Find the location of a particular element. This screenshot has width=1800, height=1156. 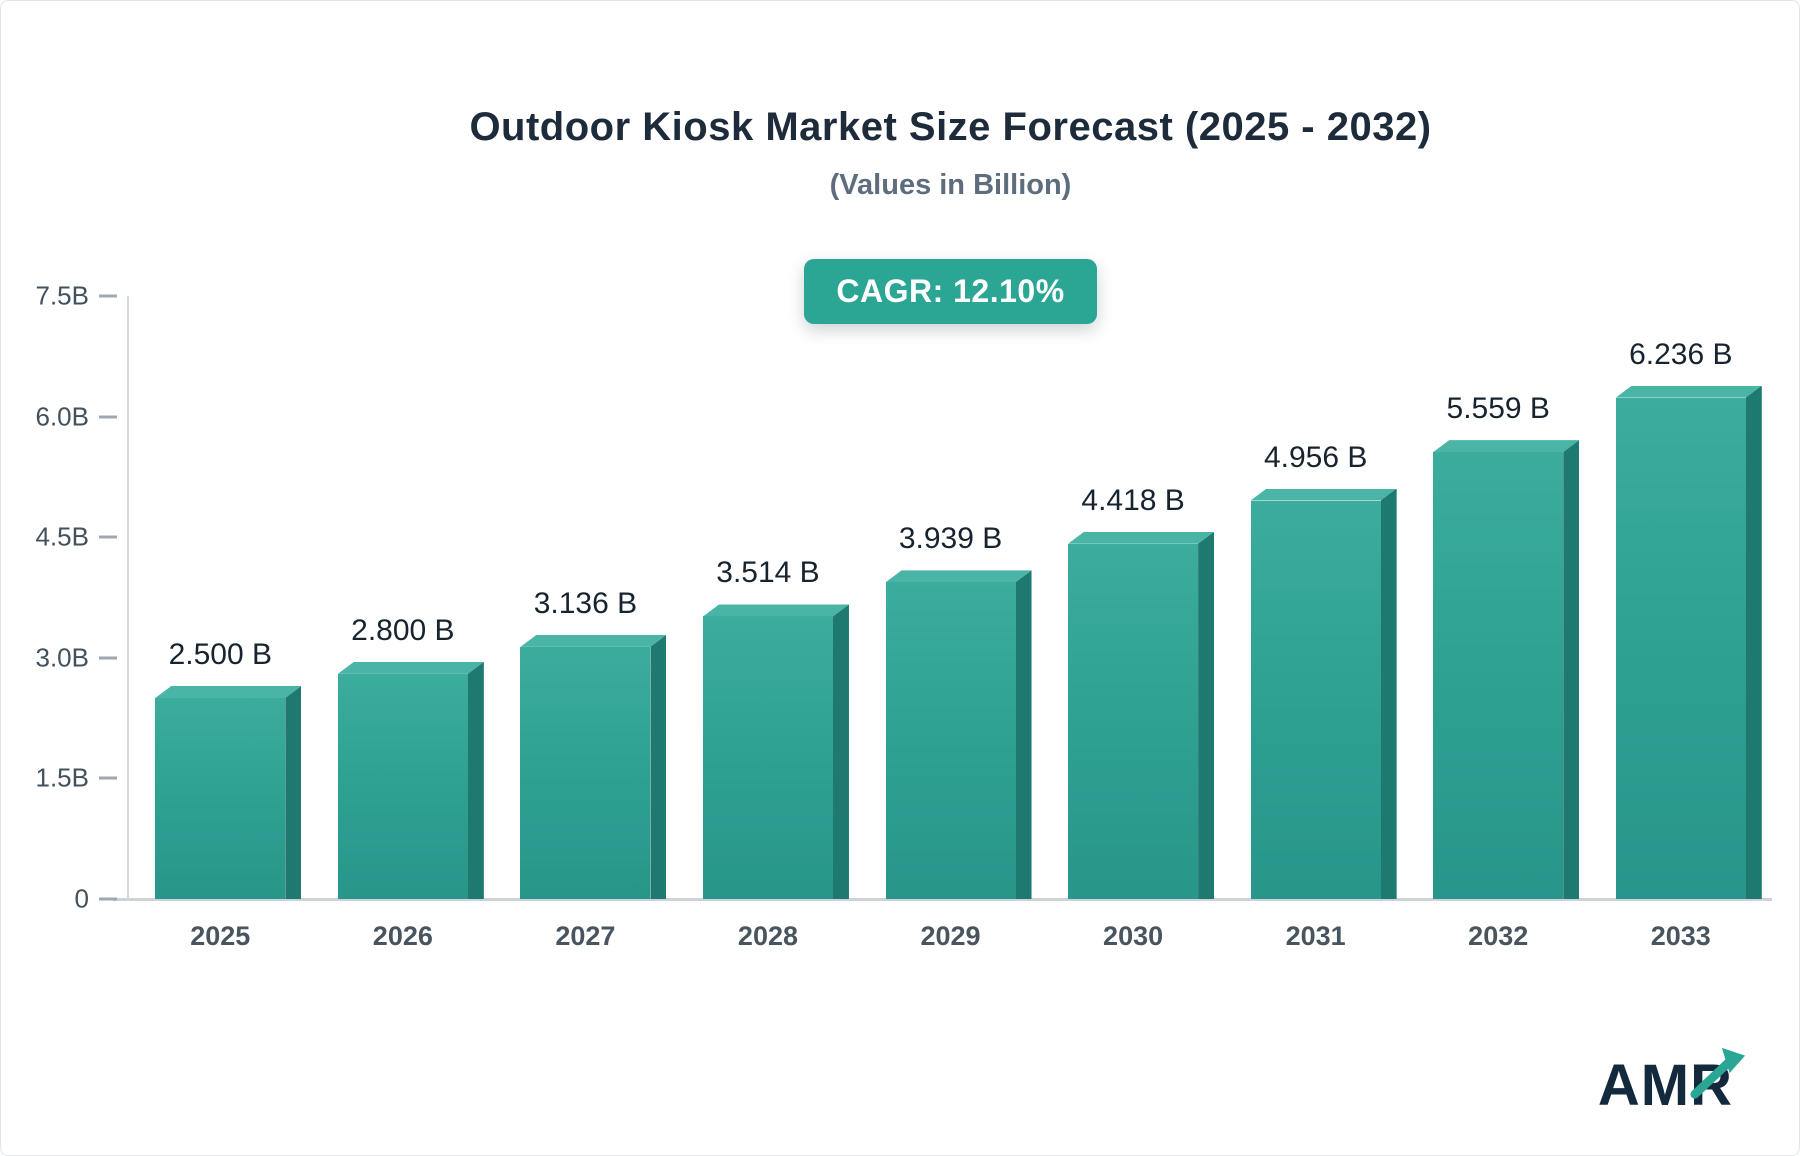

y-tick-label: 7.5B is located at coordinates (62, 295).